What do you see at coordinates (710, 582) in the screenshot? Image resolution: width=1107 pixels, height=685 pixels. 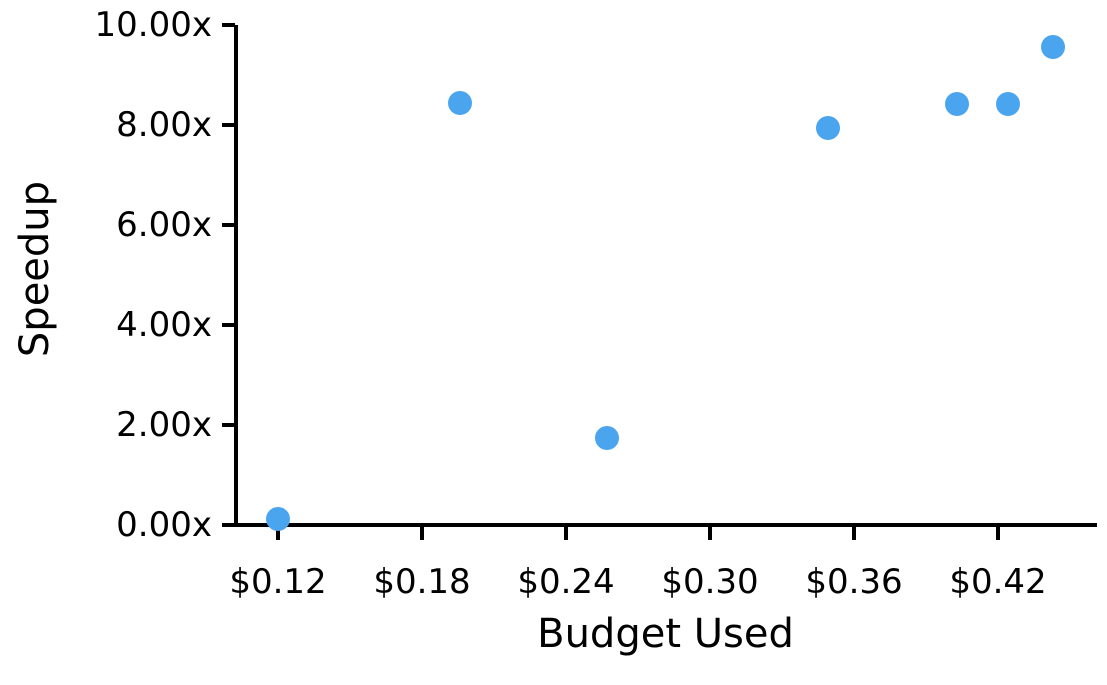 I see `x-tick-label: $0.30` at bounding box center [710, 582].